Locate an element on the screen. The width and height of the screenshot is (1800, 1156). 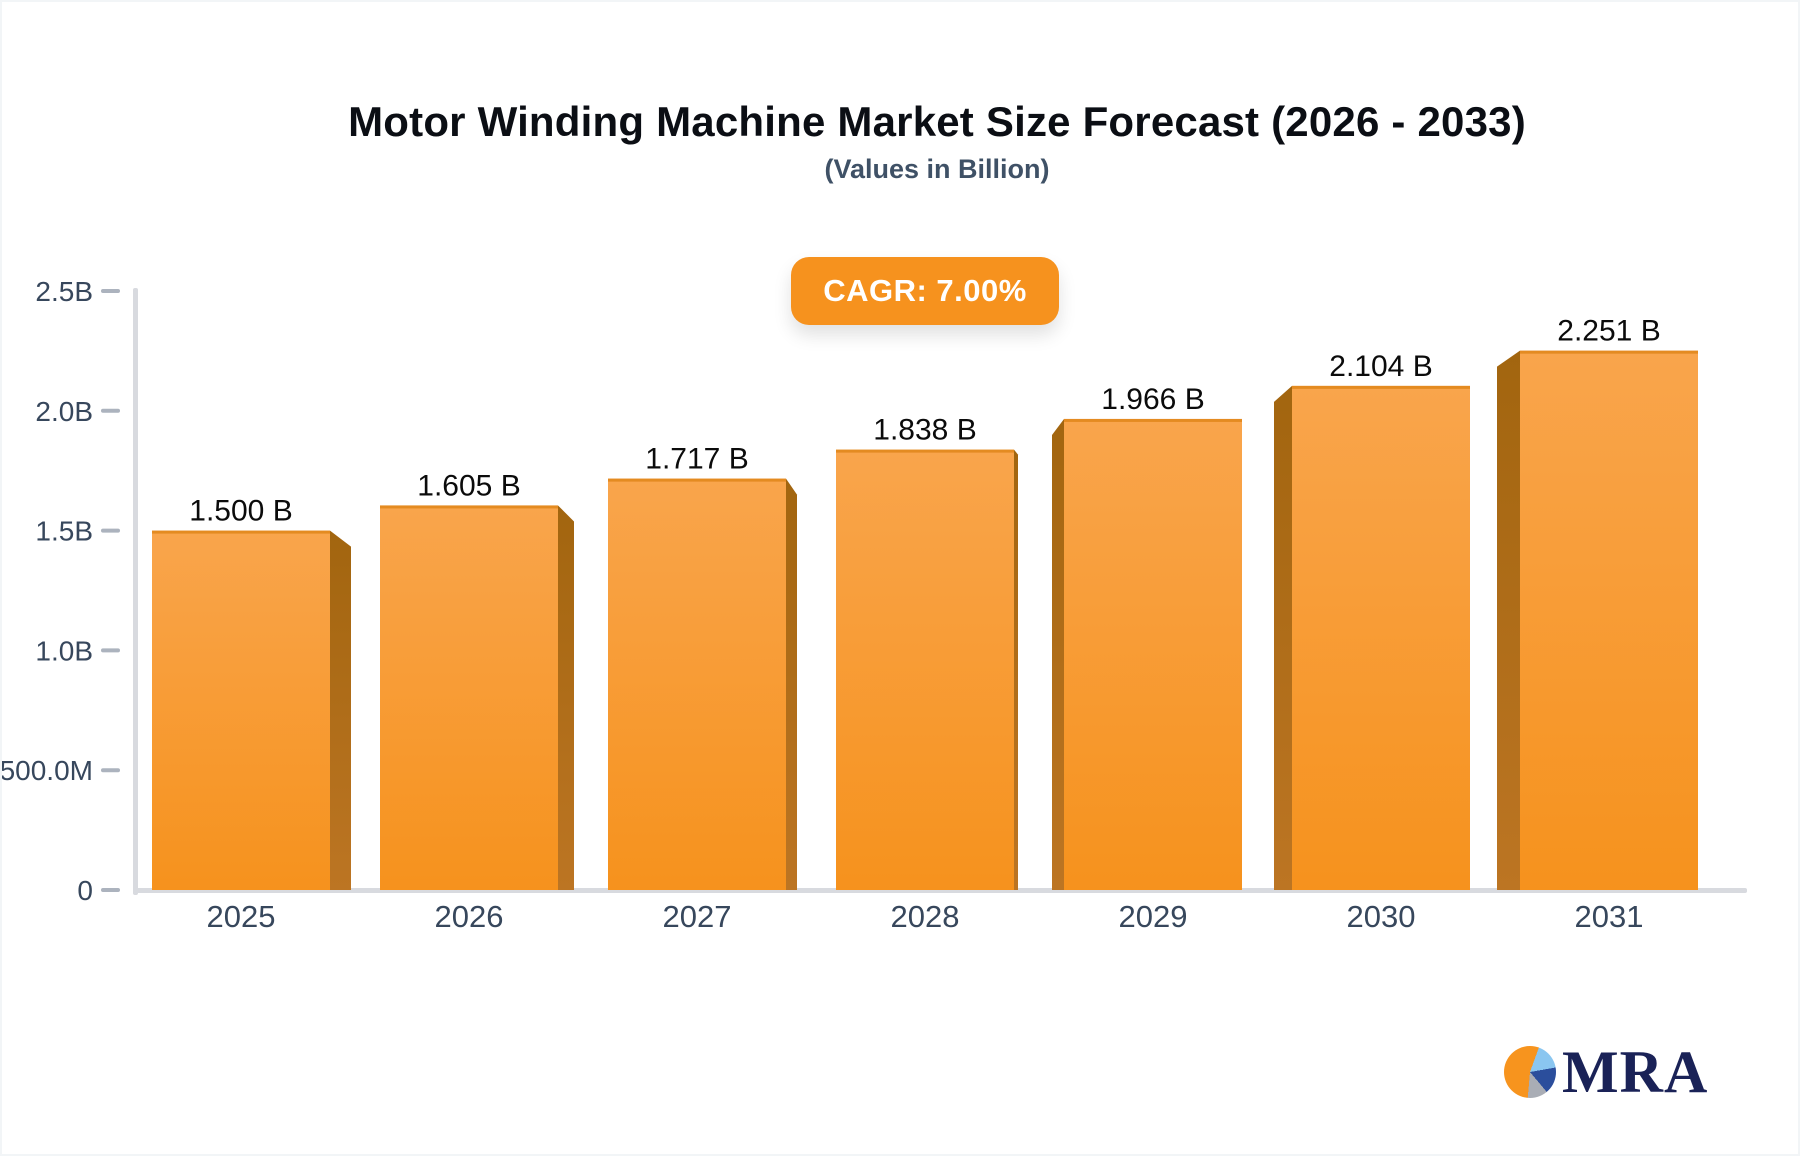
y-axis-tick-label: 2.0B is located at coordinates (64, 411).